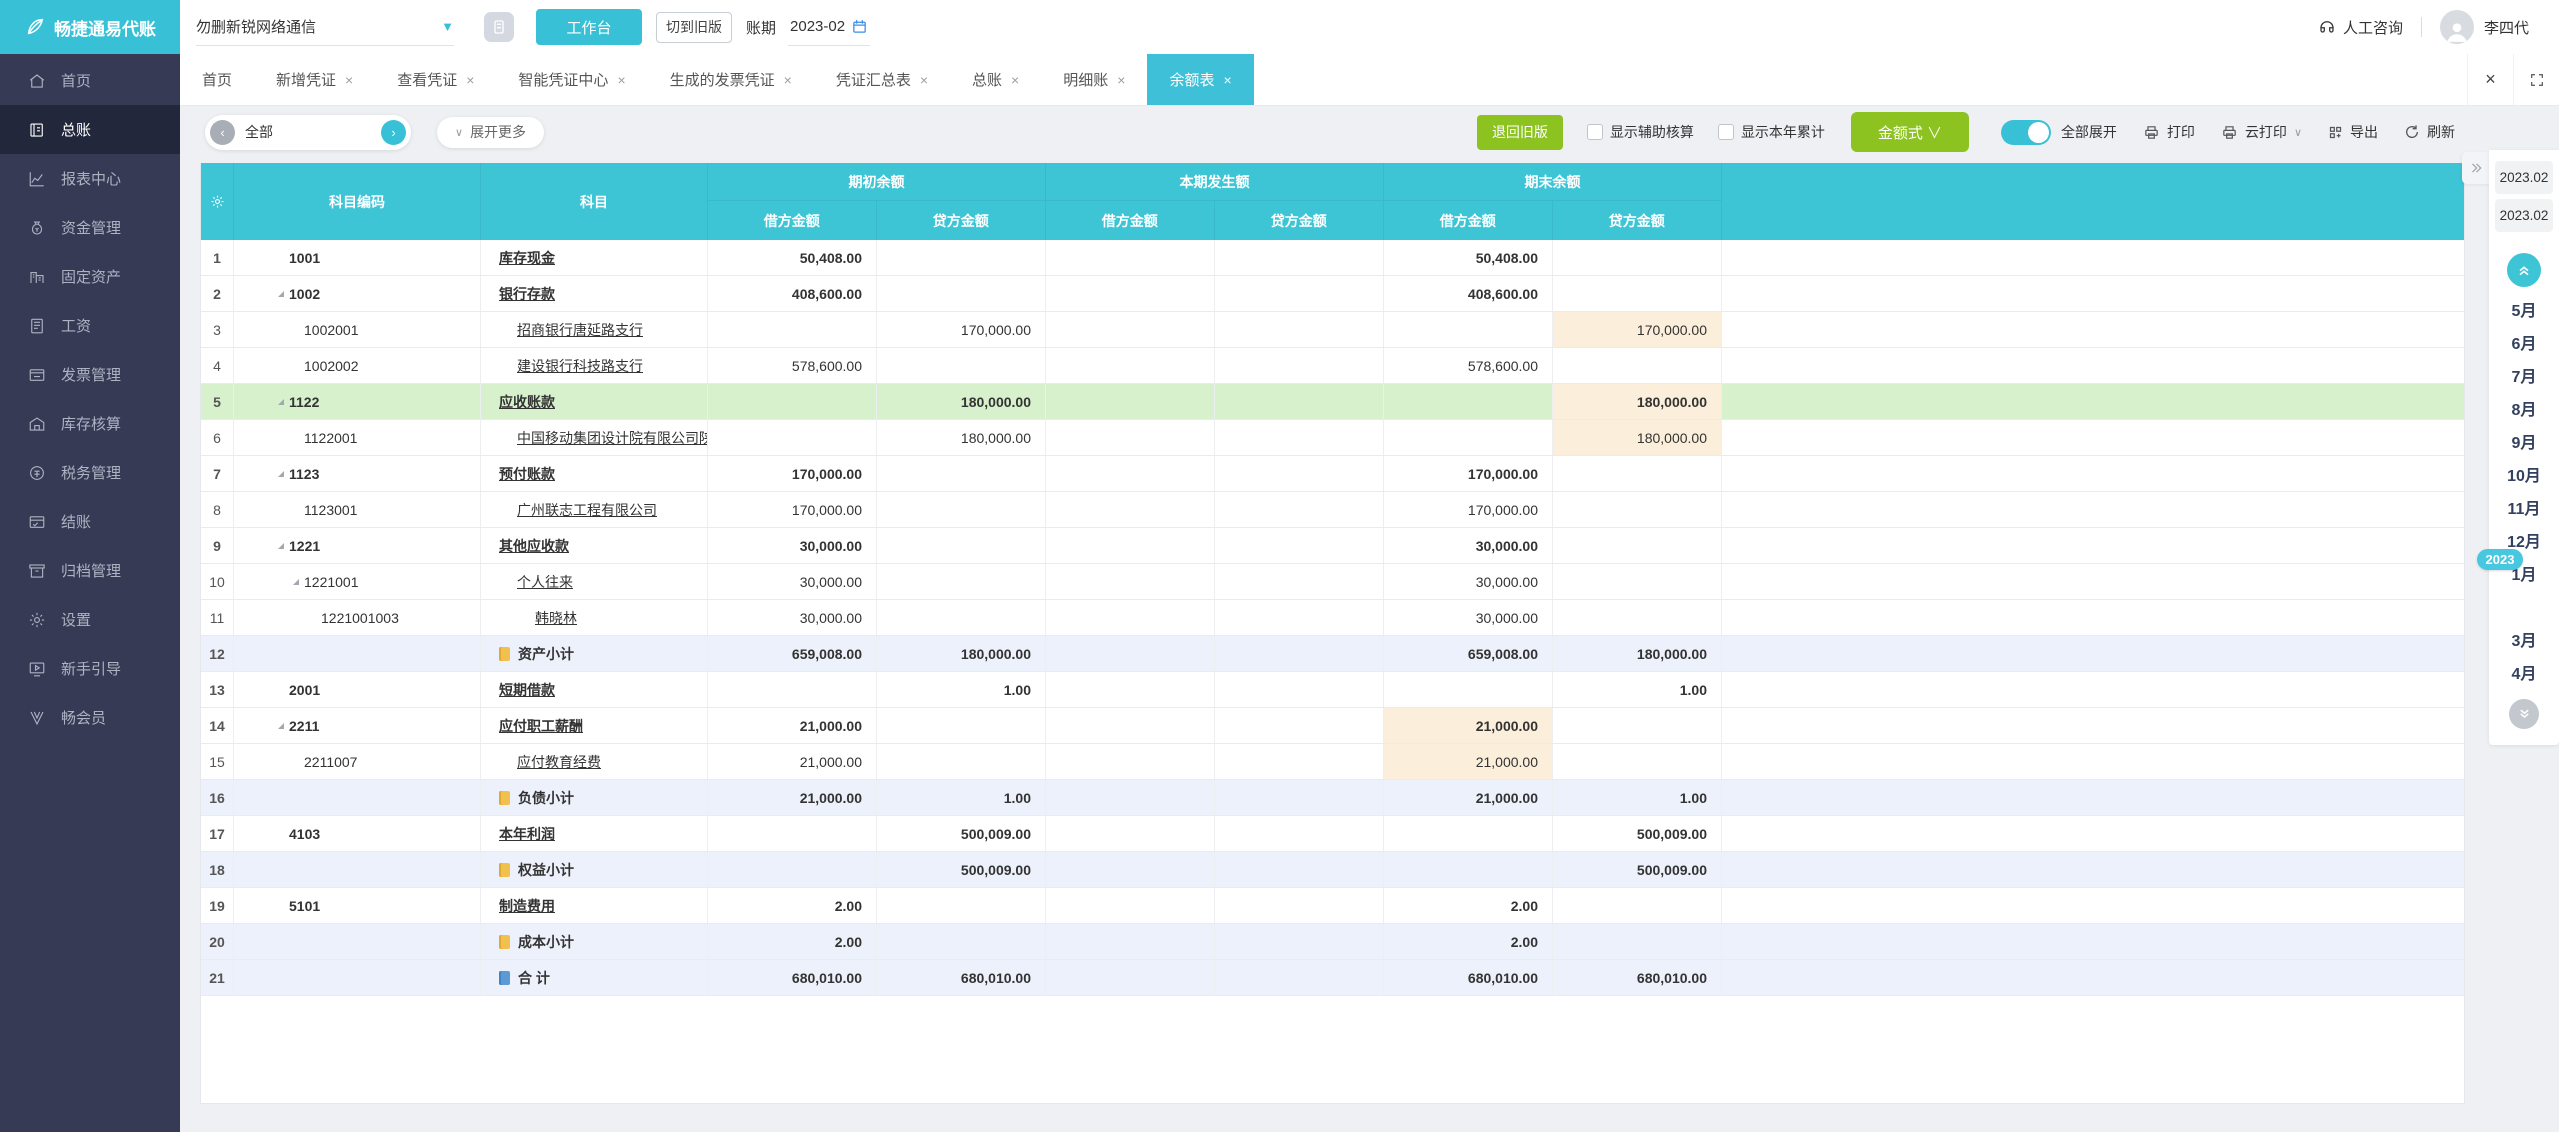 The width and height of the screenshot is (2559, 1132). What do you see at coordinates (2524, 177) in the screenshot?
I see `period-from-input: 2023.02` at bounding box center [2524, 177].